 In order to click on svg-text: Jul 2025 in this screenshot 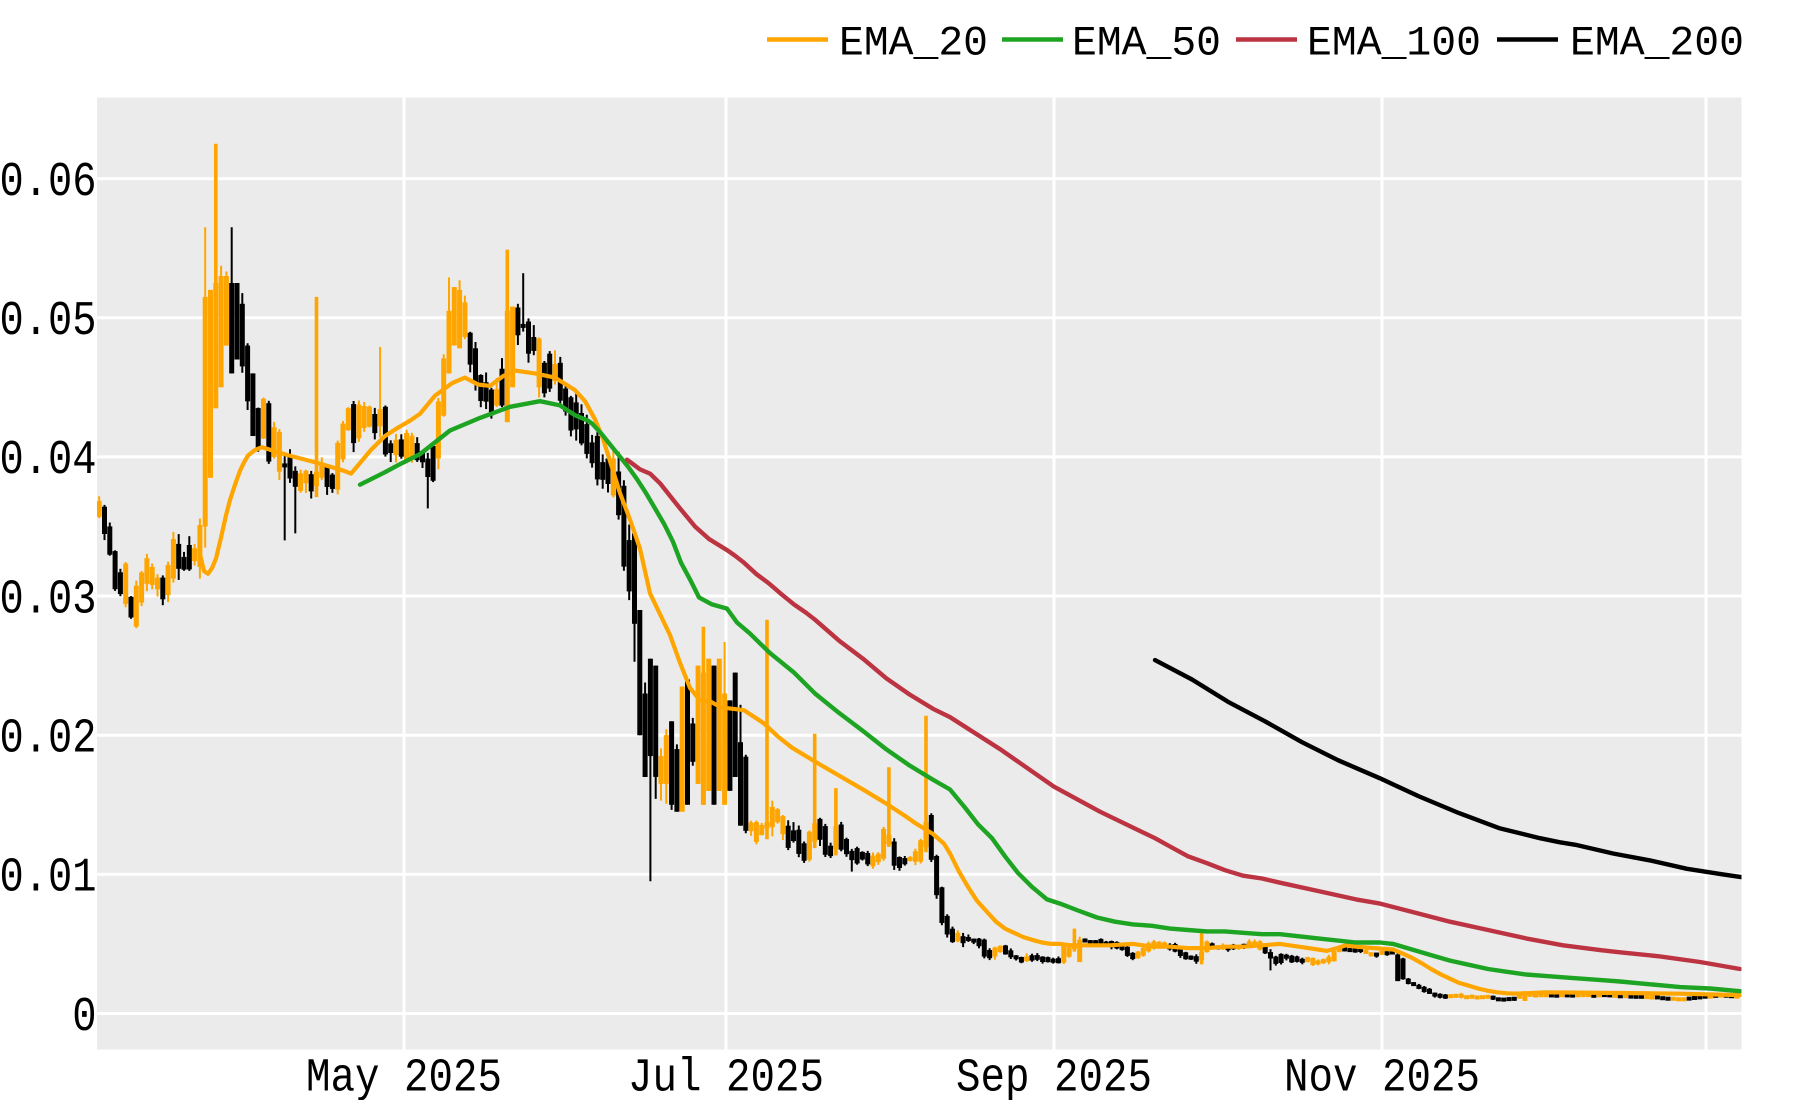, I will do `click(726, 1077)`.